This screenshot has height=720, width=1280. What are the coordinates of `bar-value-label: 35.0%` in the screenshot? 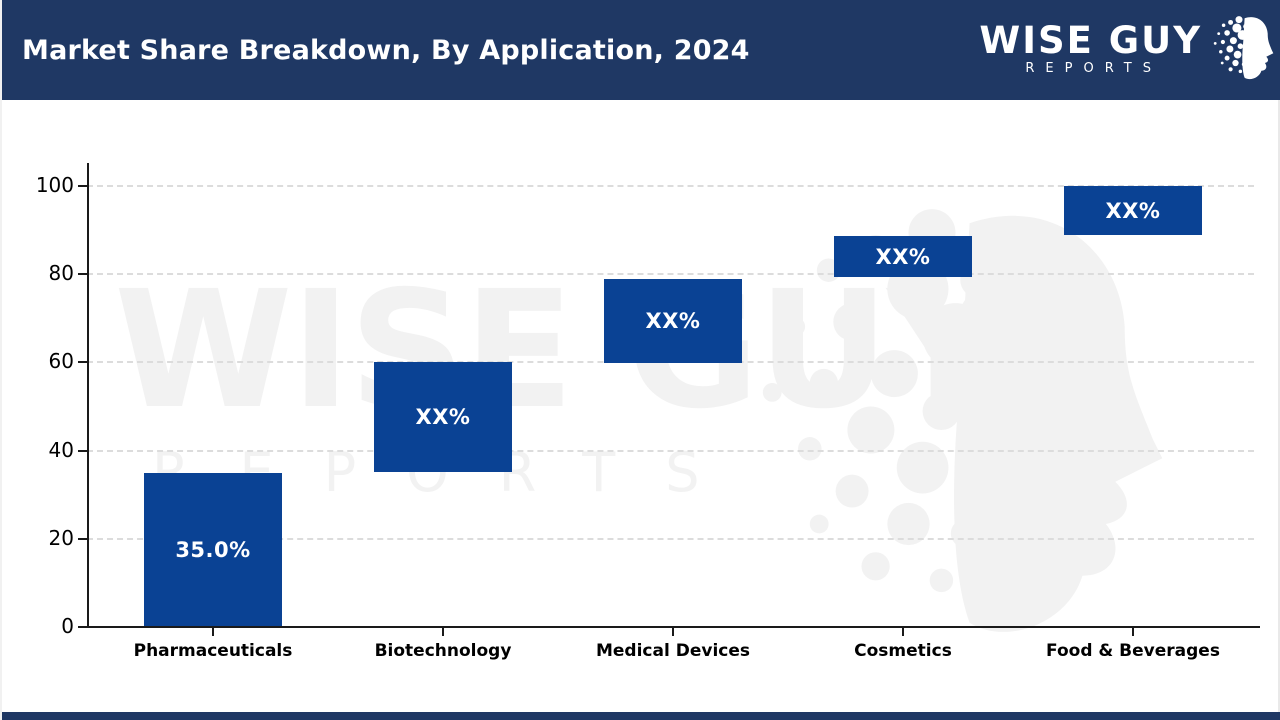 It's located at (213, 550).